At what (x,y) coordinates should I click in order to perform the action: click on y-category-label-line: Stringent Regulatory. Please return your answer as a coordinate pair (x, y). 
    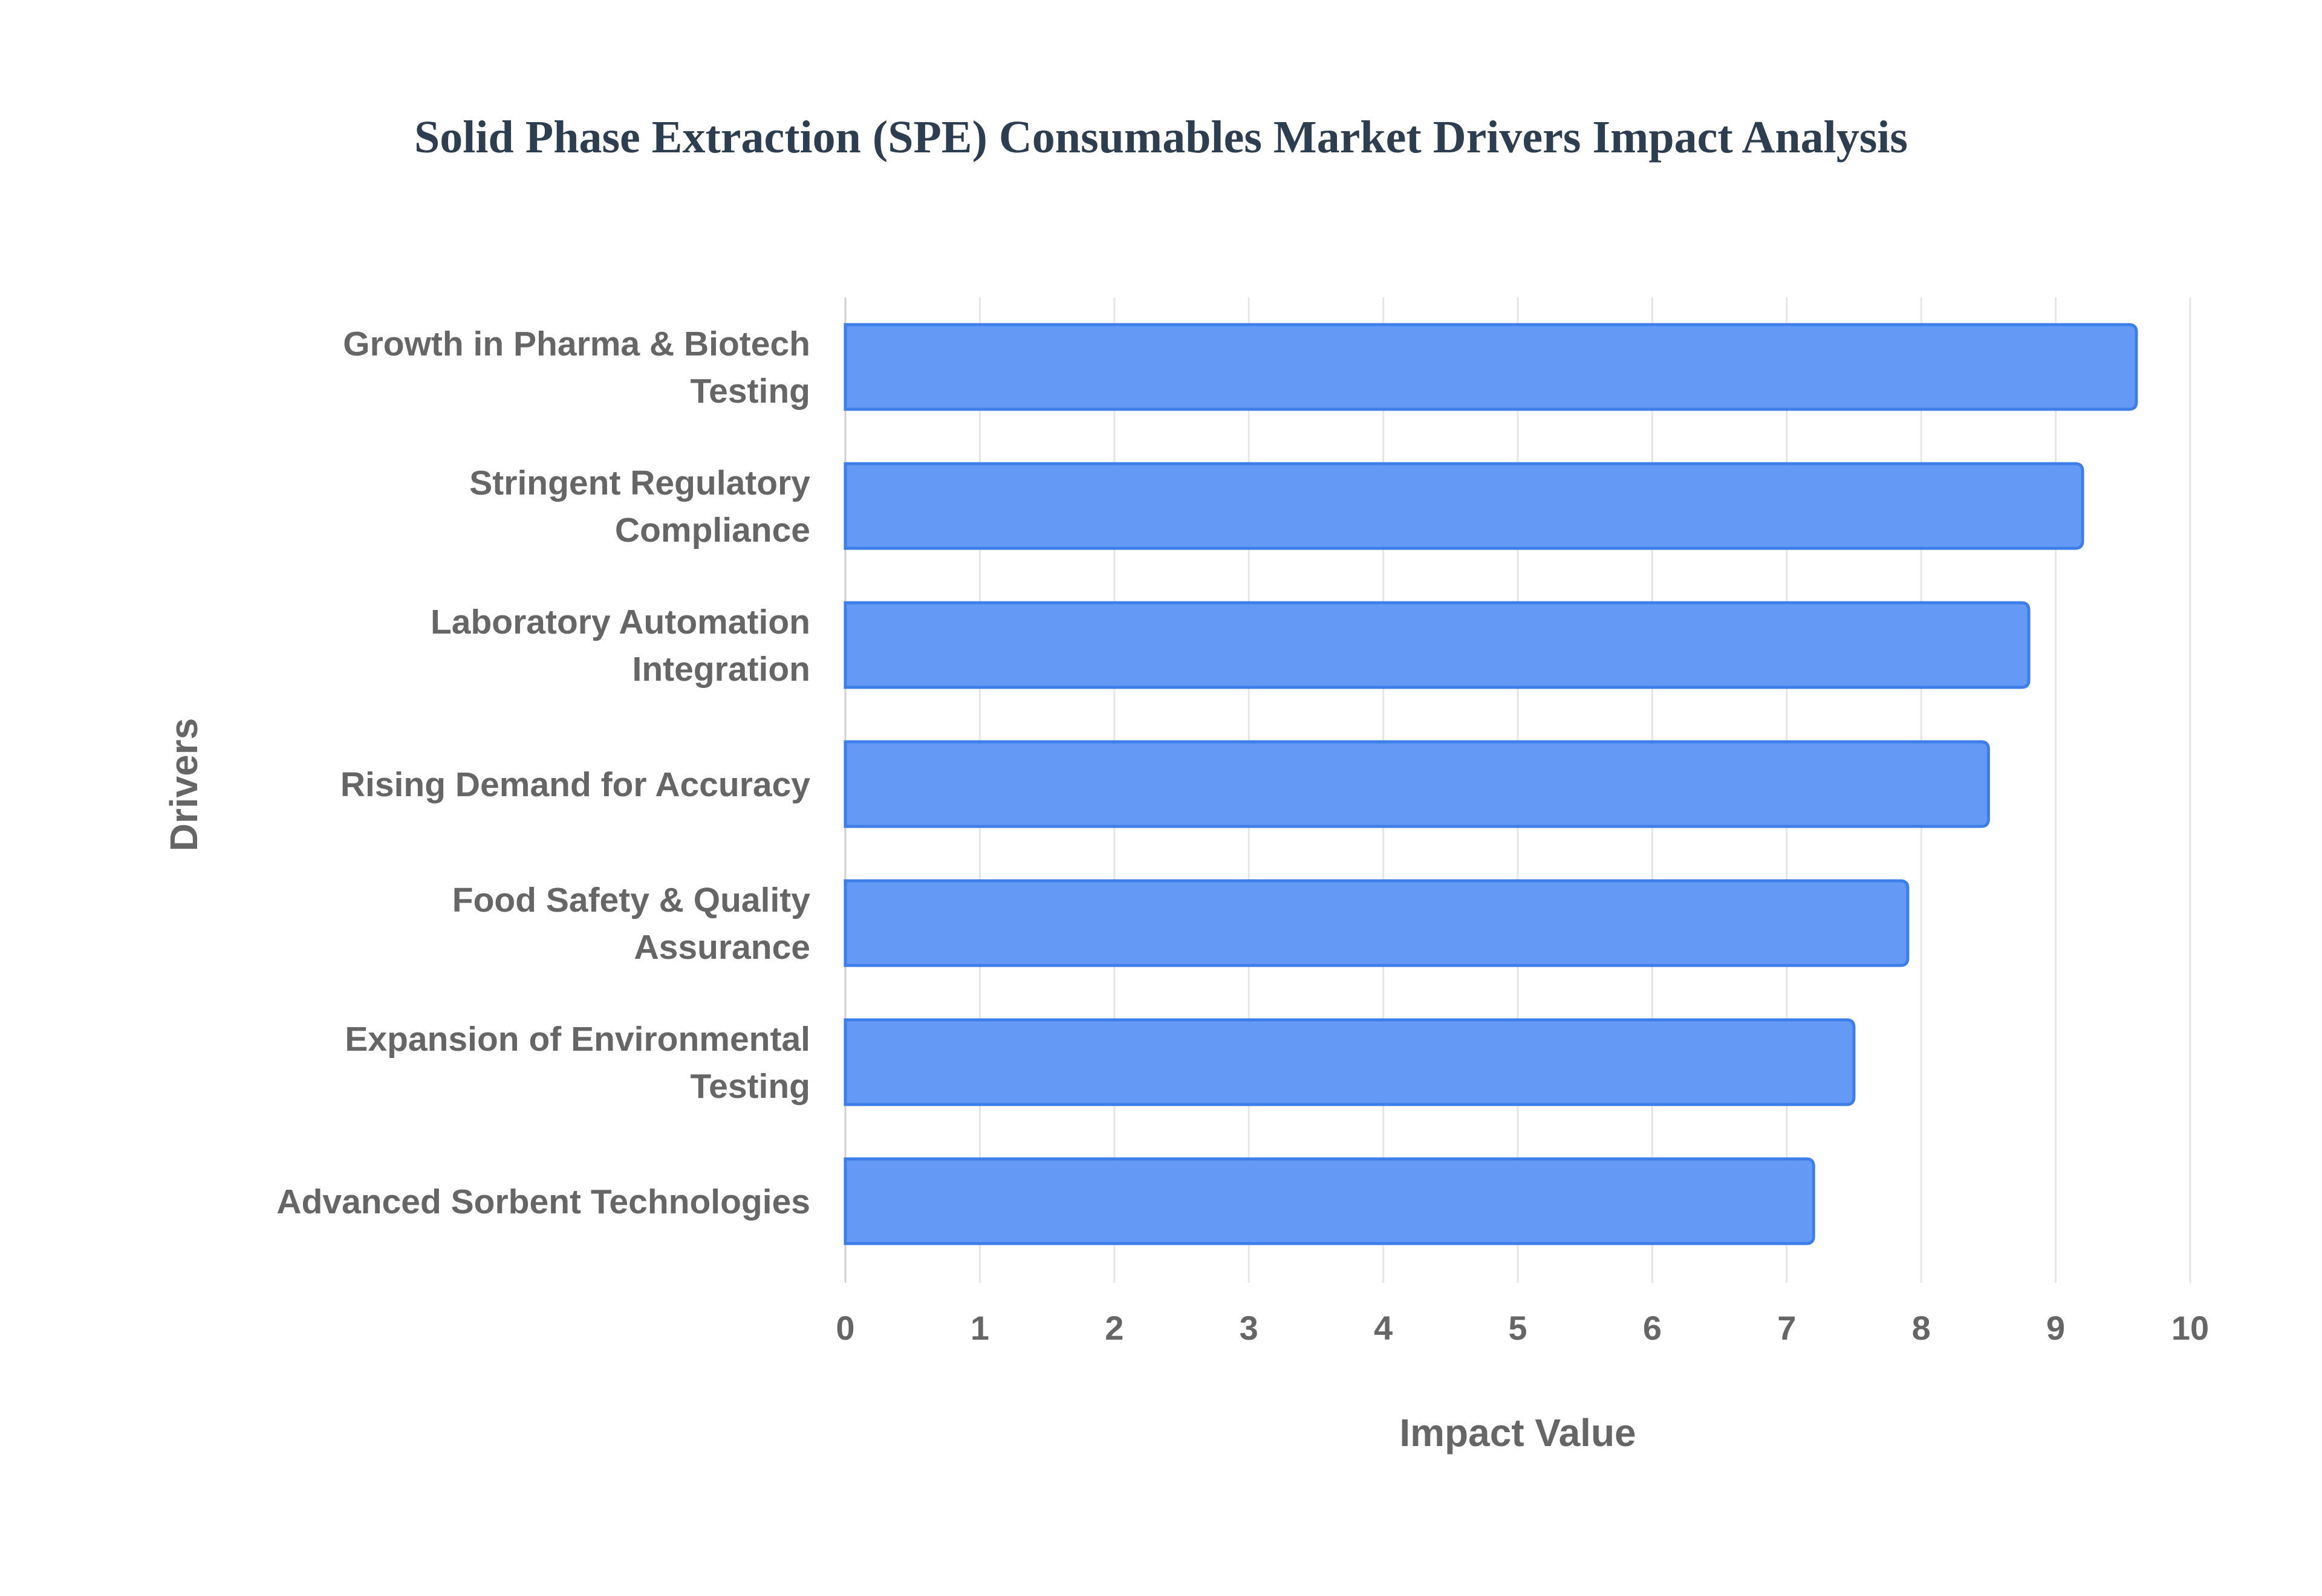
    Looking at the image, I should click on (639, 483).